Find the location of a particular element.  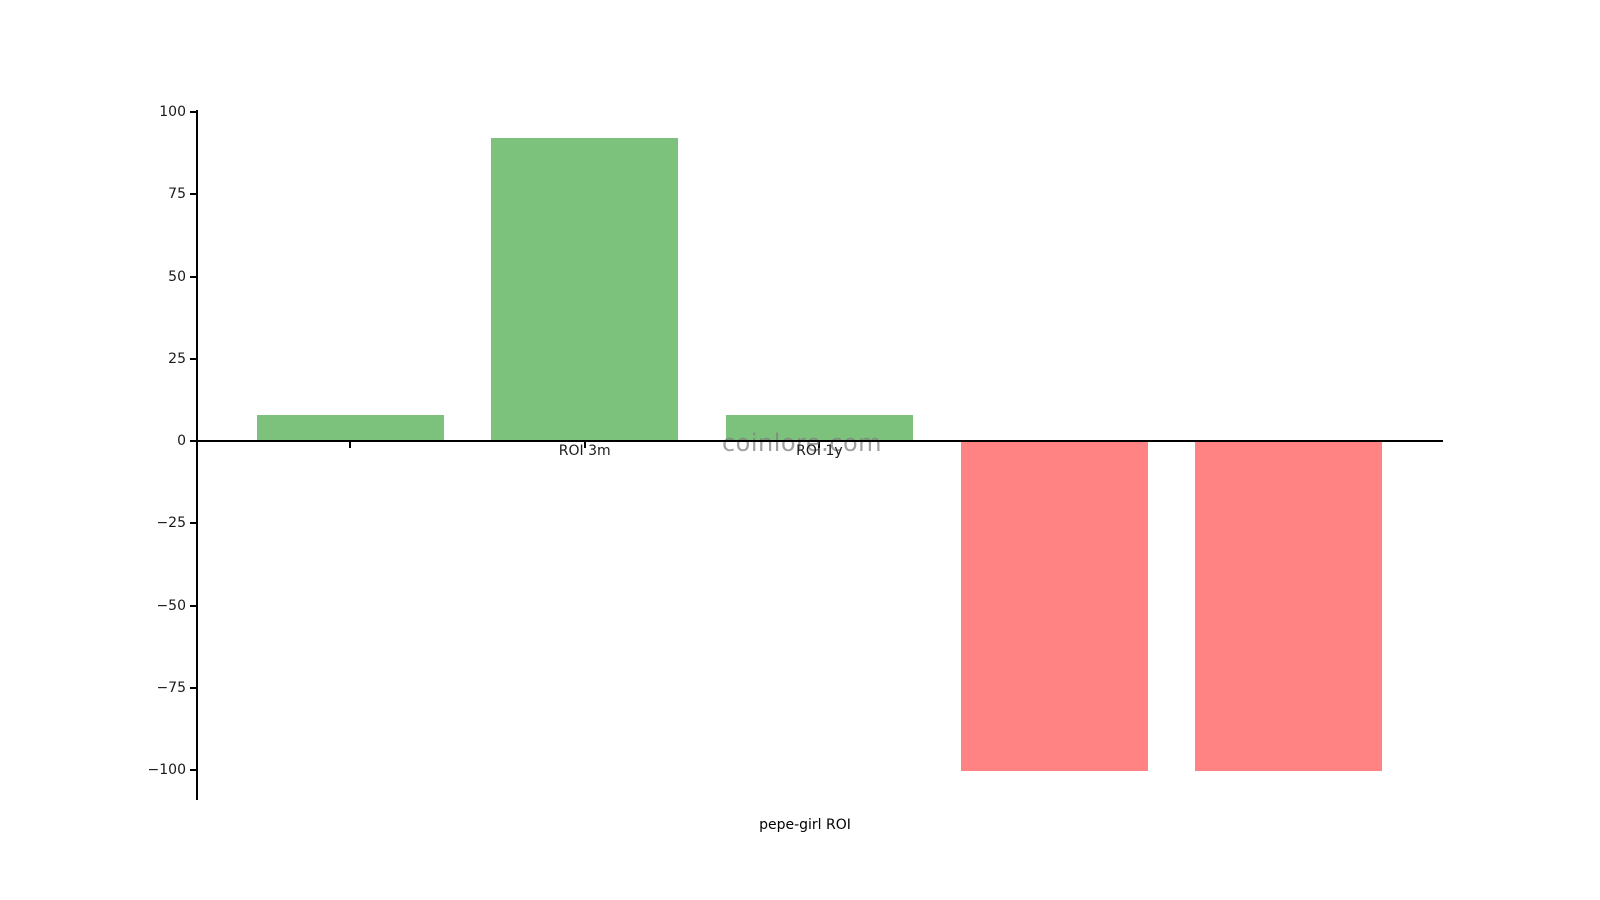

x-tick-label: ROI 1y is located at coordinates (819, 451).